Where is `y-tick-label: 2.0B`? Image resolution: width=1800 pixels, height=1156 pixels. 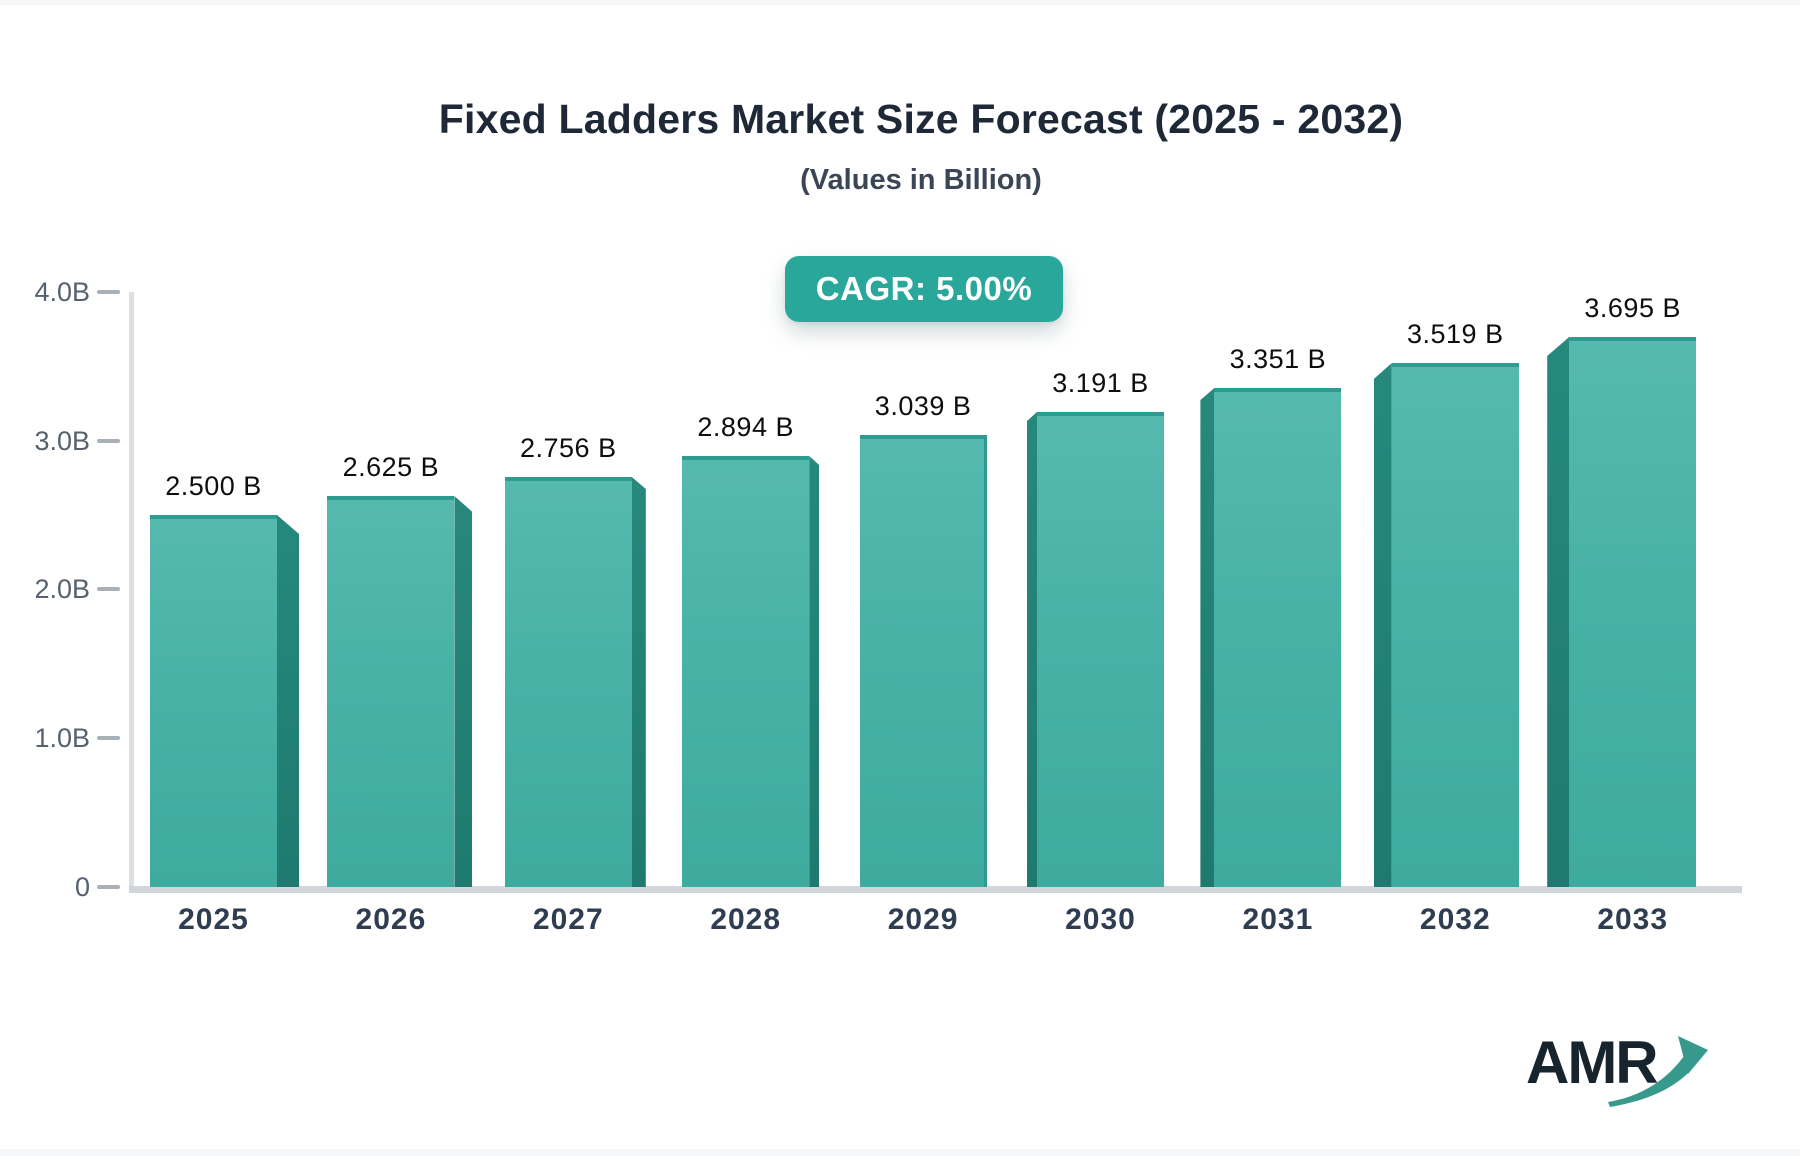
y-tick-label: 2.0B is located at coordinates (62, 589).